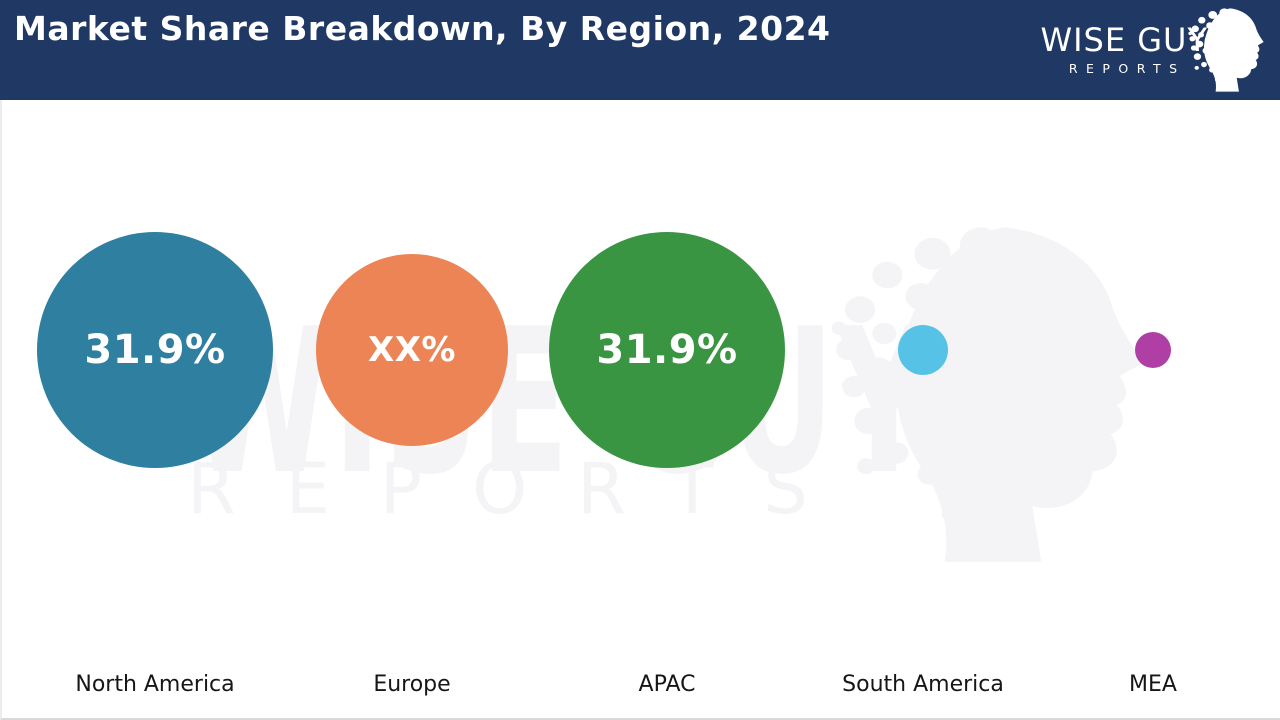 The height and width of the screenshot is (720, 1280). Describe the element at coordinates (412, 684) in the screenshot. I see `category-label: Europe` at that location.